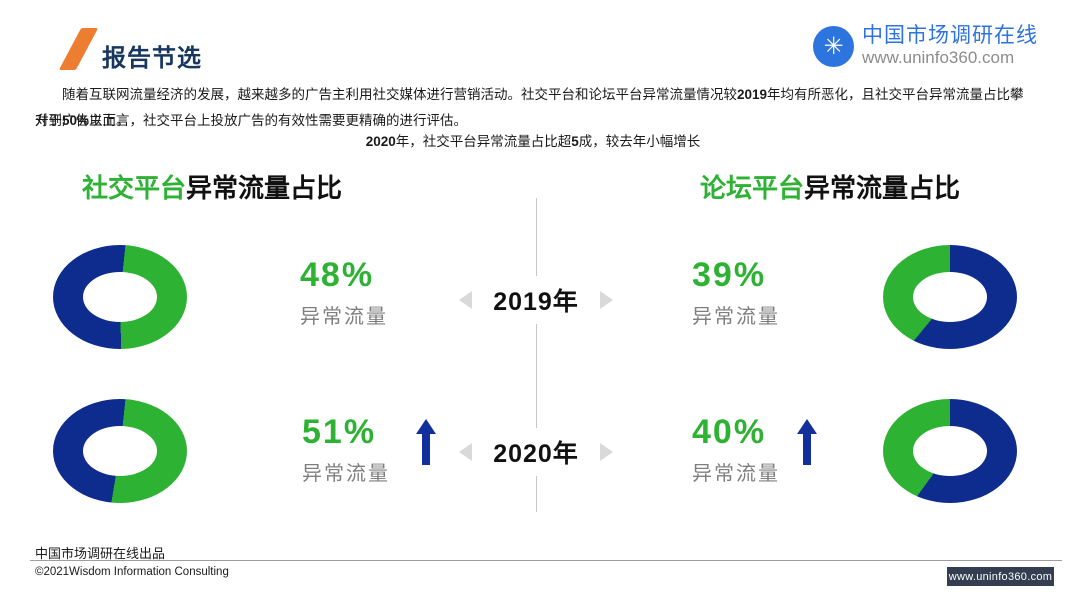 This screenshot has height=600, width=1066. What do you see at coordinates (76, 120) in the screenshot?
I see `intro-bold-50pct: 50%` at bounding box center [76, 120].